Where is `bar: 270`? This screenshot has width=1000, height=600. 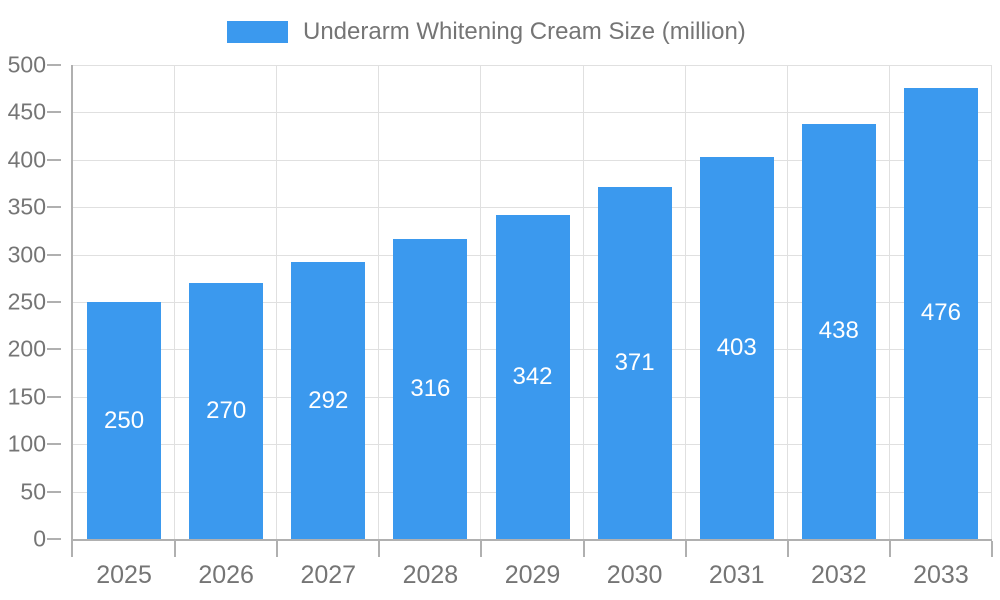
bar: 270 is located at coordinates (226, 411).